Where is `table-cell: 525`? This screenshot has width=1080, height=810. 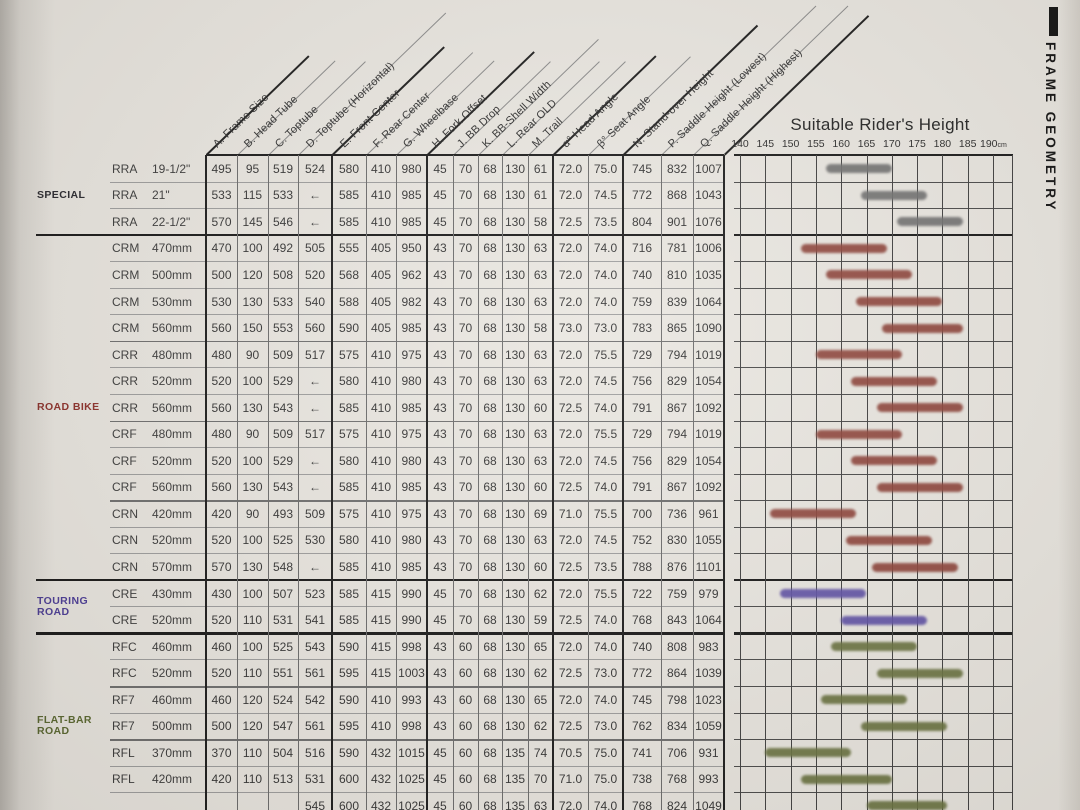 table-cell: 525 is located at coordinates (283, 646).